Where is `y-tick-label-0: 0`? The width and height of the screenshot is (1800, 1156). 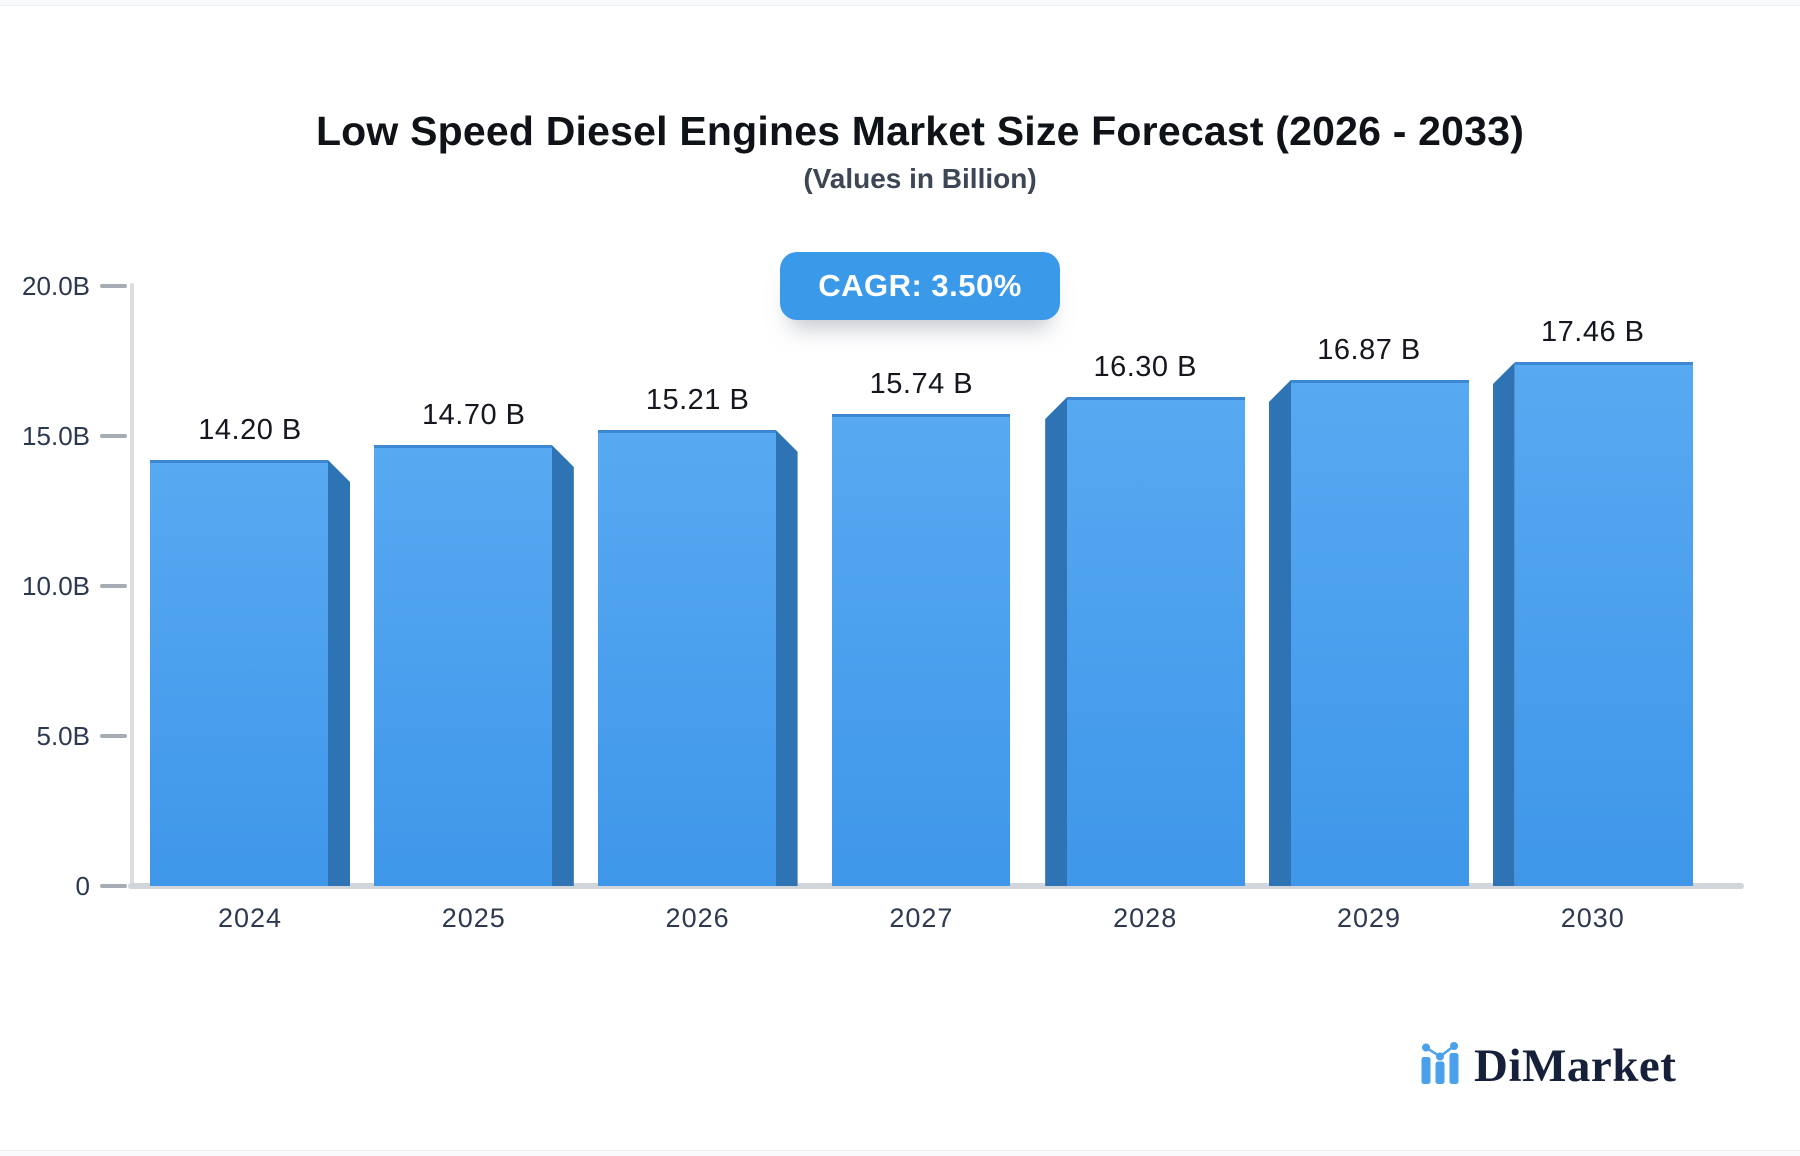
y-tick-label-0: 0 is located at coordinates (82, 886).